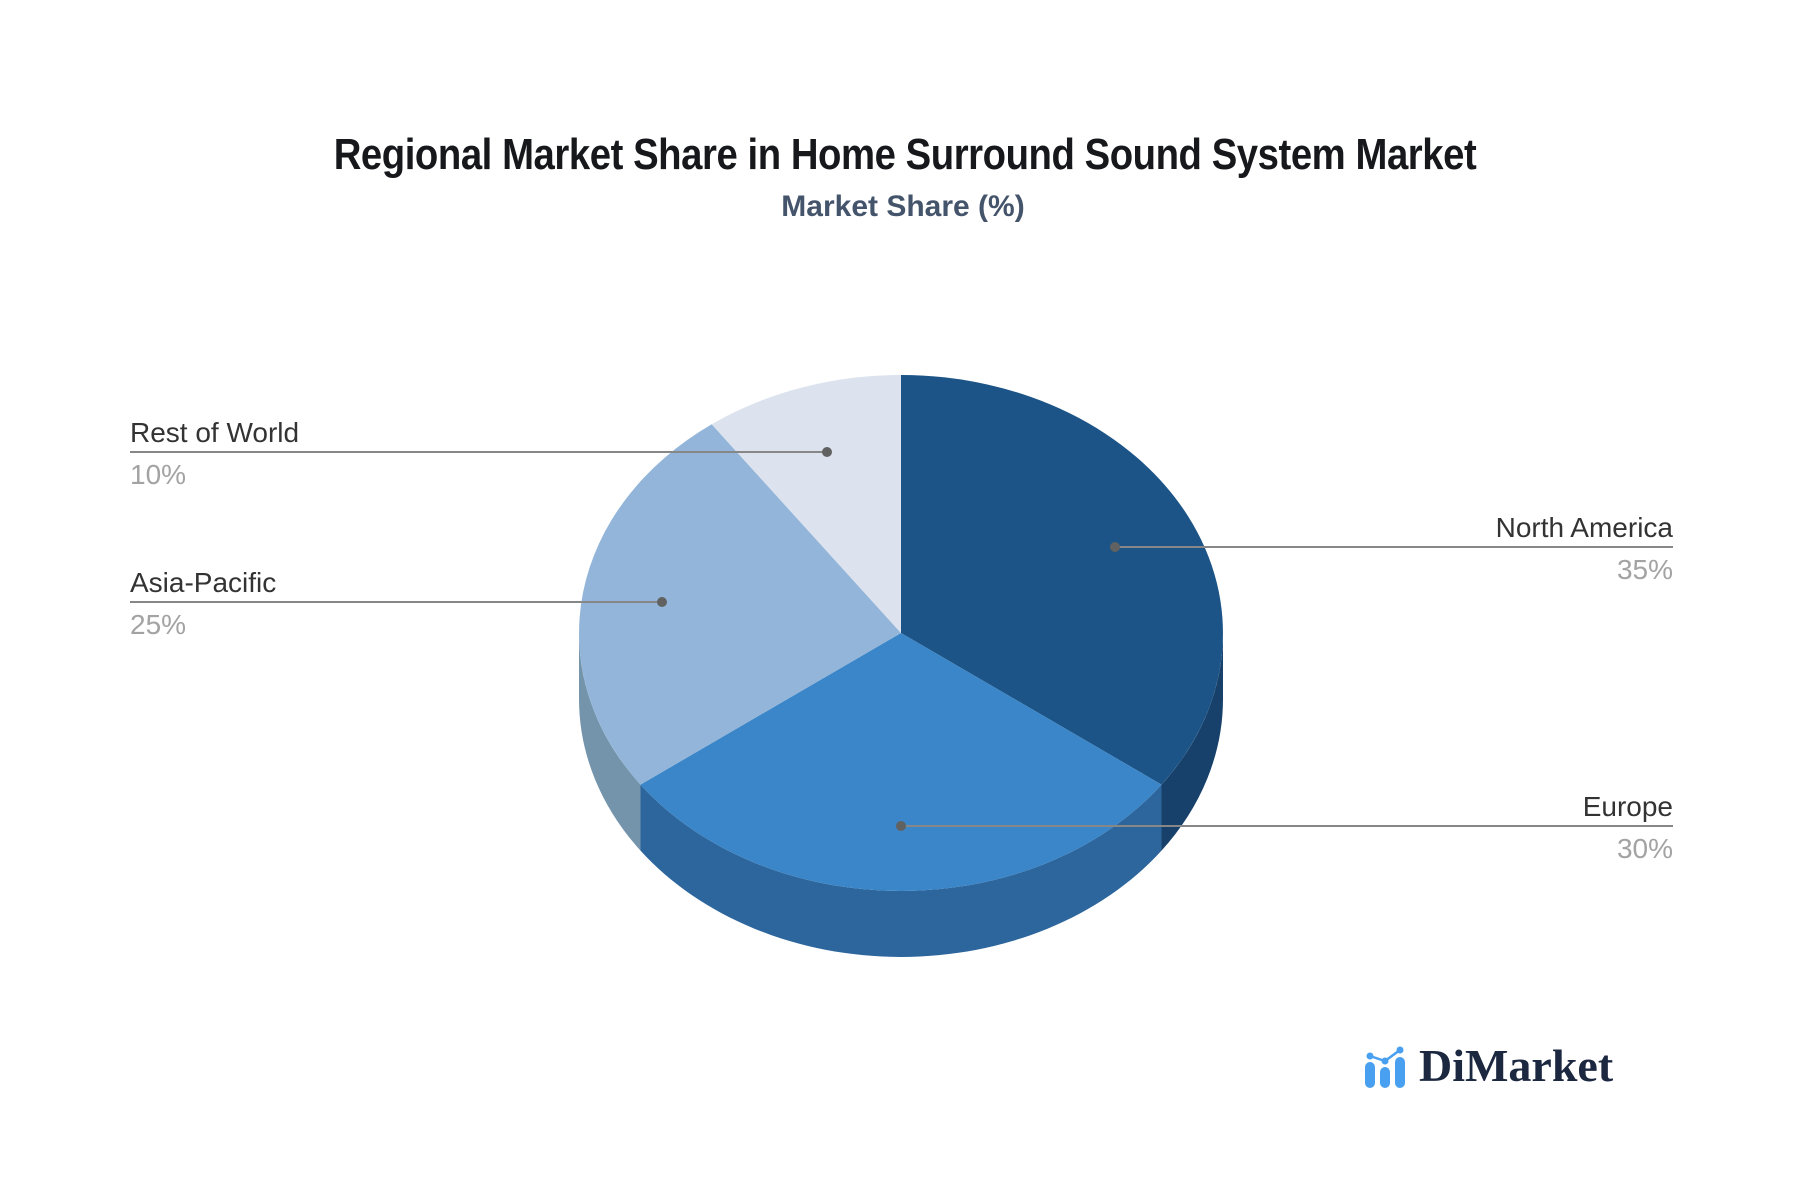 The width and height of the screenshot is (1800, 1196). What do you see at coordinates (1062, 580) in the screenshot?
I see `pie-slice-north-america` at bounding box center [1062, 580].